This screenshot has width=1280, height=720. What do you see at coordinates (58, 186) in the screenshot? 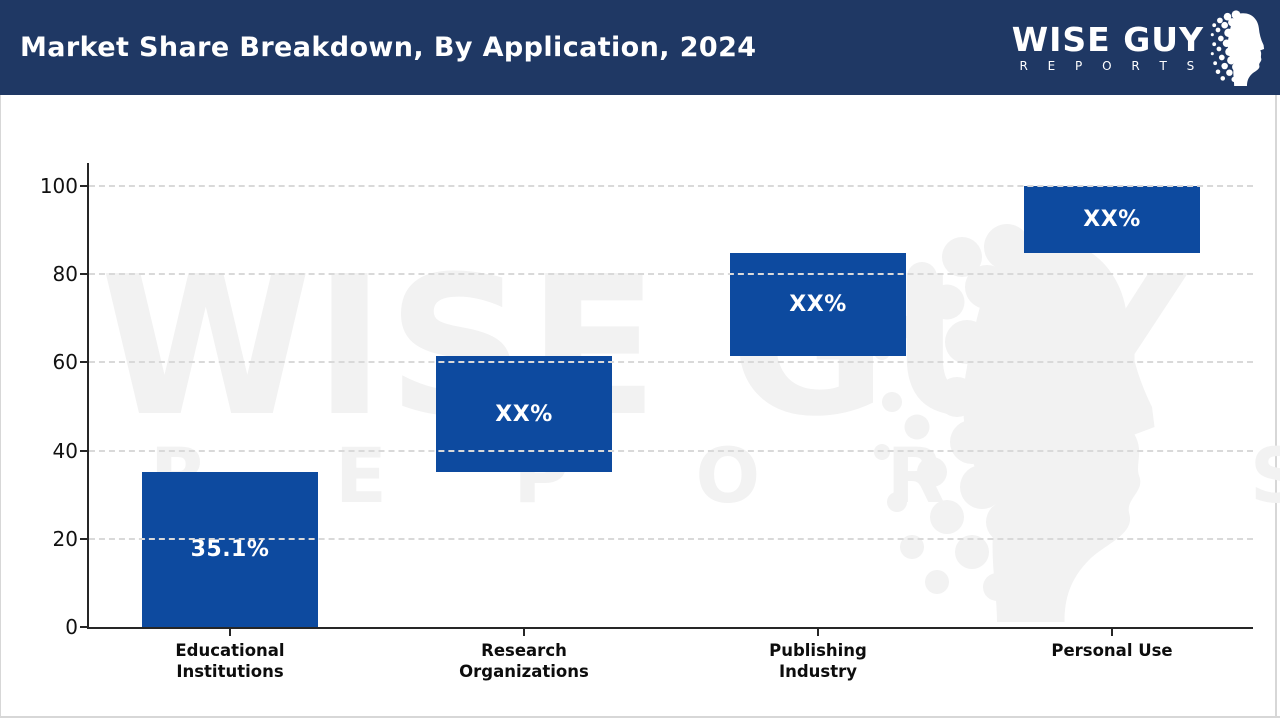
I see `y-tick-label: 100` at bounding box center [58, 186].